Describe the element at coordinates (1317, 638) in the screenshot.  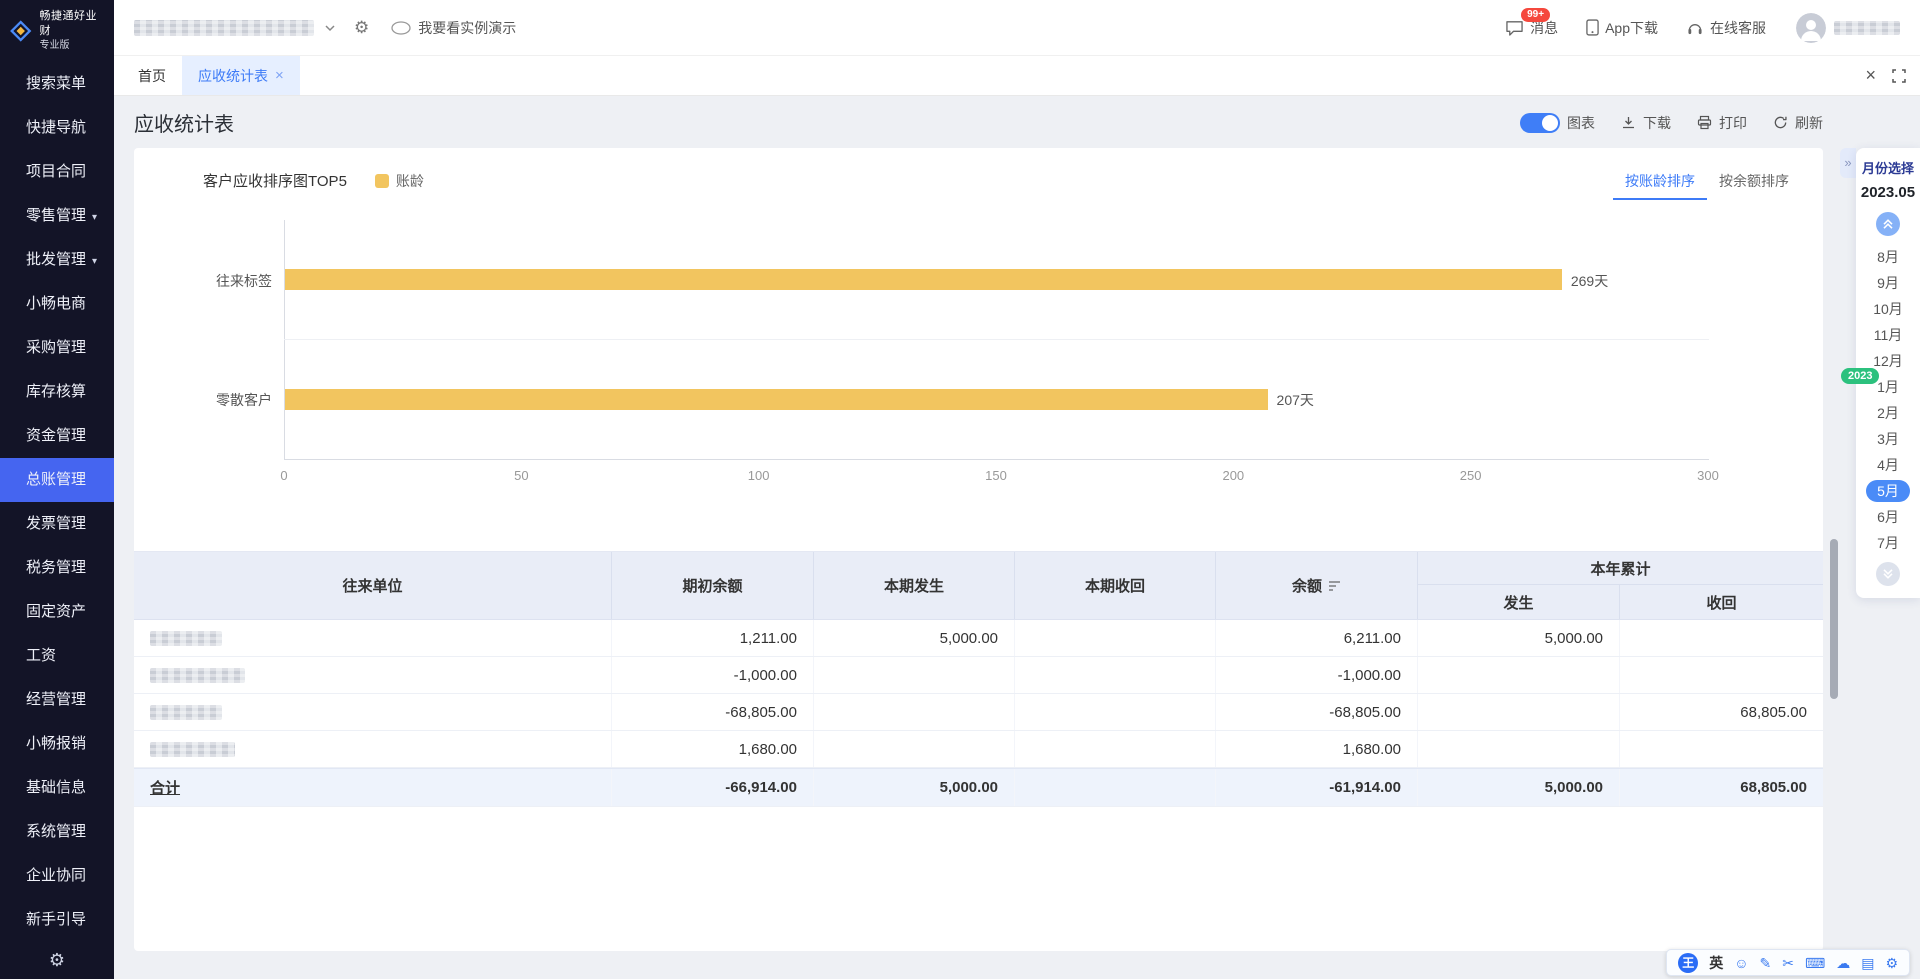
I see `table-cell: 6,211.00` at that location.